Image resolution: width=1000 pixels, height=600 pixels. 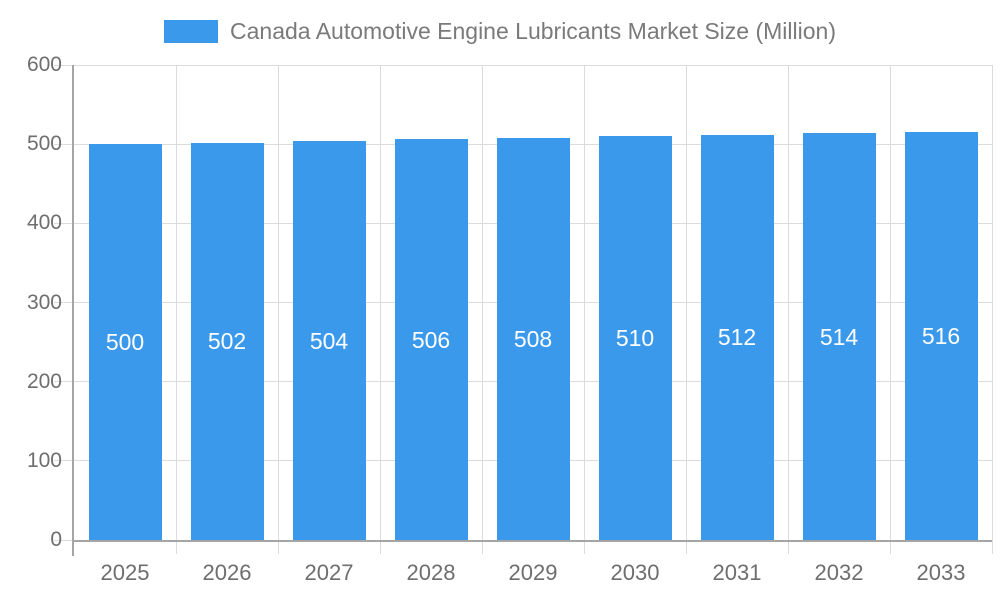 I want to click on y-axis-line, so click(x=73, y=310).